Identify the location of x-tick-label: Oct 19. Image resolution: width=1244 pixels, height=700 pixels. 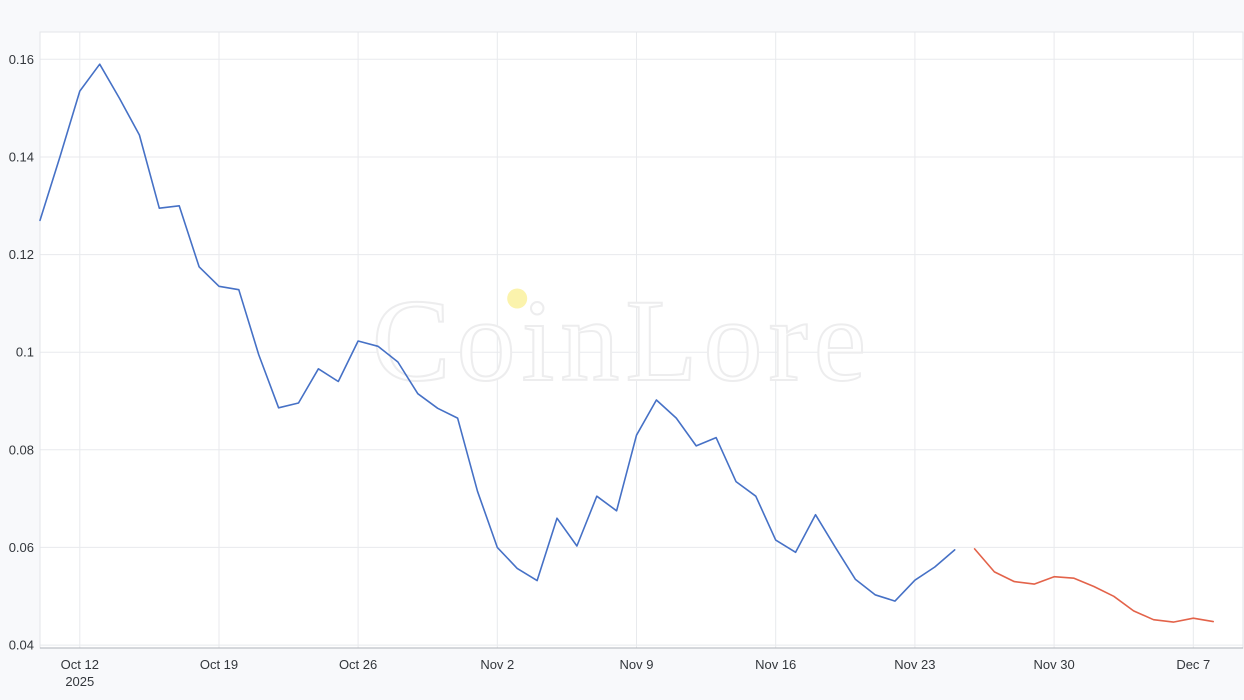
(219, 664).